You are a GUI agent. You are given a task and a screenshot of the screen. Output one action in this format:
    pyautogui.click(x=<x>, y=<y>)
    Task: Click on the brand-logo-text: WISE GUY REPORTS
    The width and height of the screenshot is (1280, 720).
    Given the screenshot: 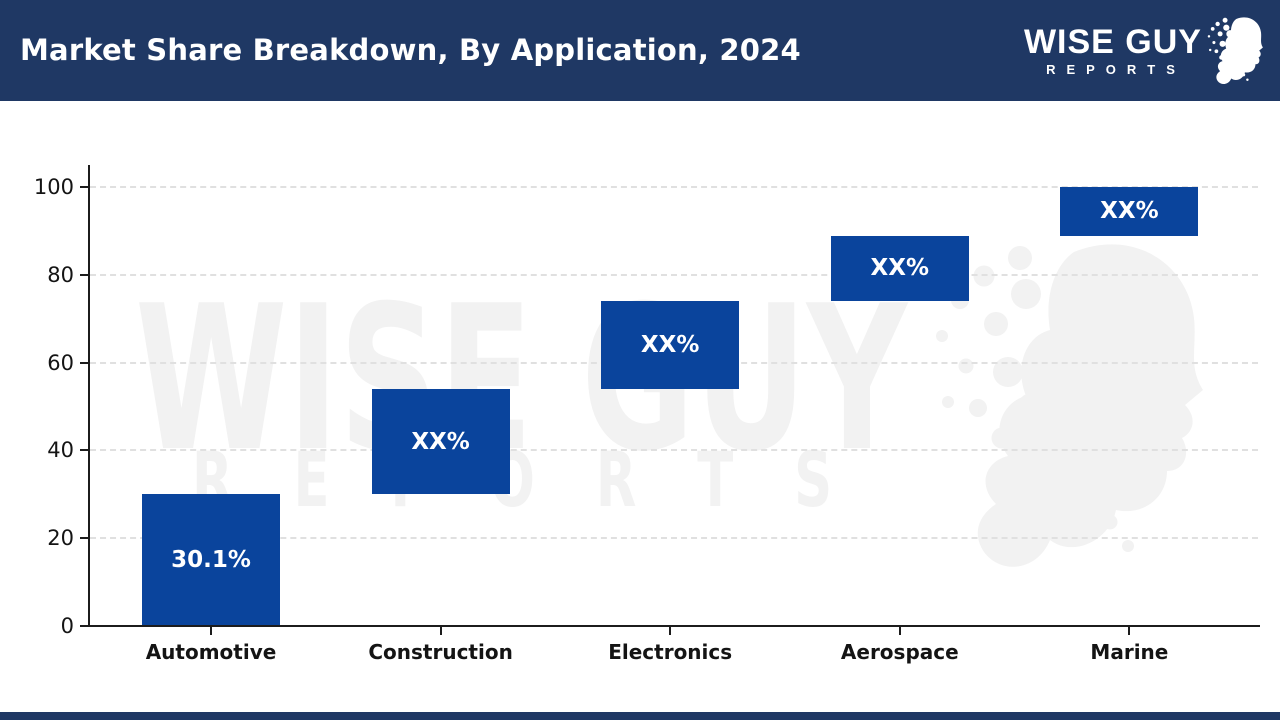 What is the action you would take?
    pyautogui.click(x=1113, y=50)
    